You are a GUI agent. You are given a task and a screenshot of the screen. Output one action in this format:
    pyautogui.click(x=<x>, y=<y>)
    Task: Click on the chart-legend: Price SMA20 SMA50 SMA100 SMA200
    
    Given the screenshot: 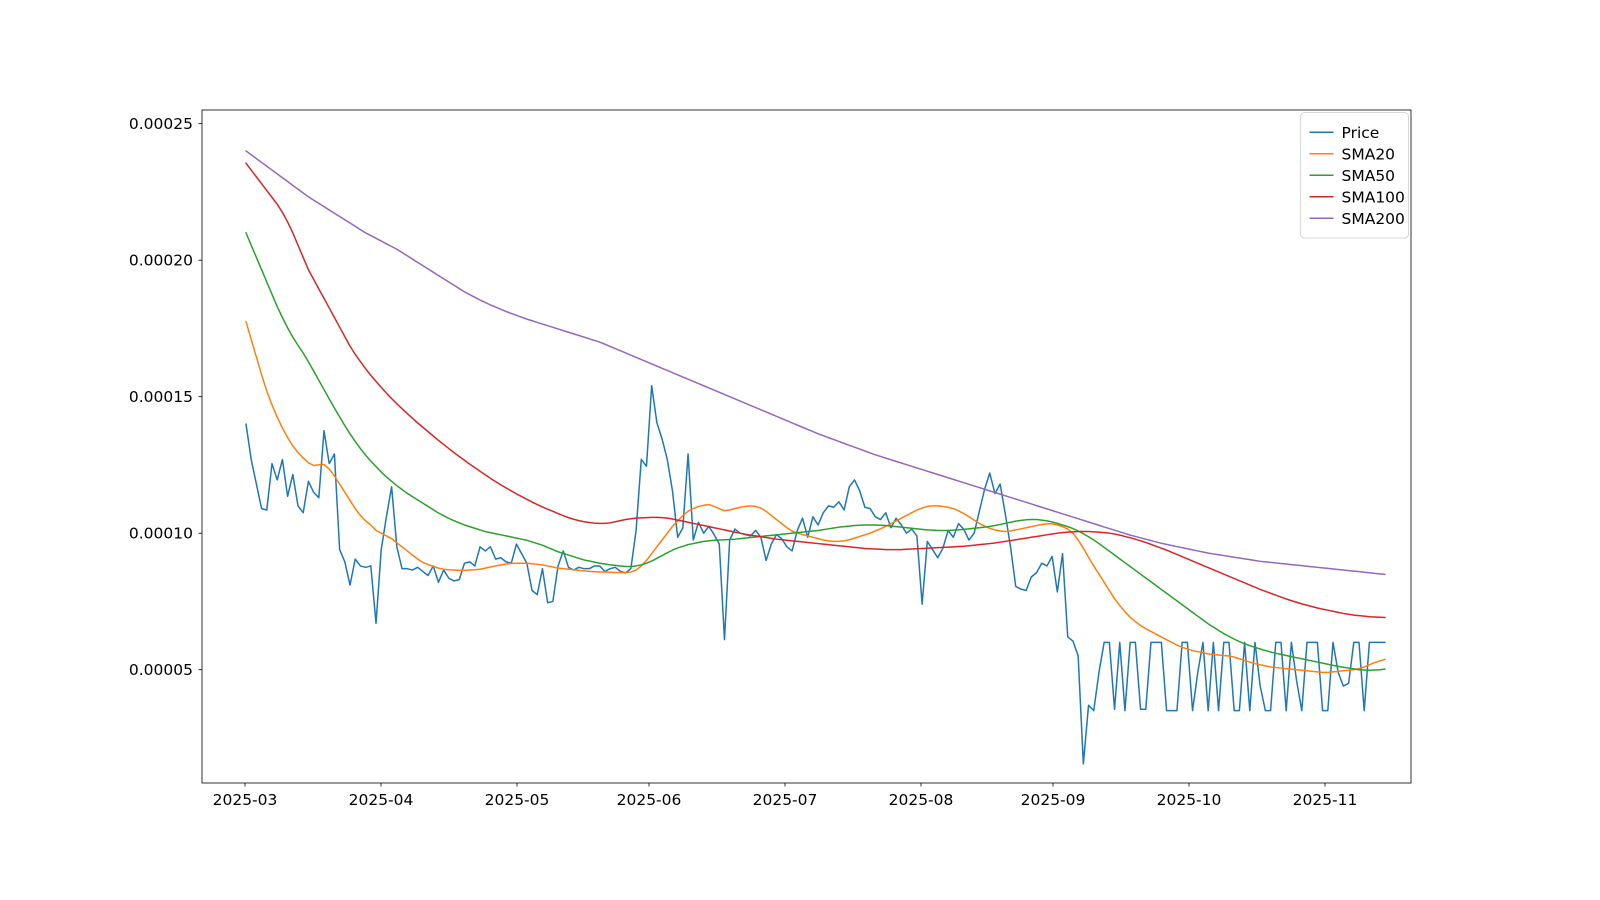 What is the action you would take?
    pyautogui.click(x=1354, y=175)
    